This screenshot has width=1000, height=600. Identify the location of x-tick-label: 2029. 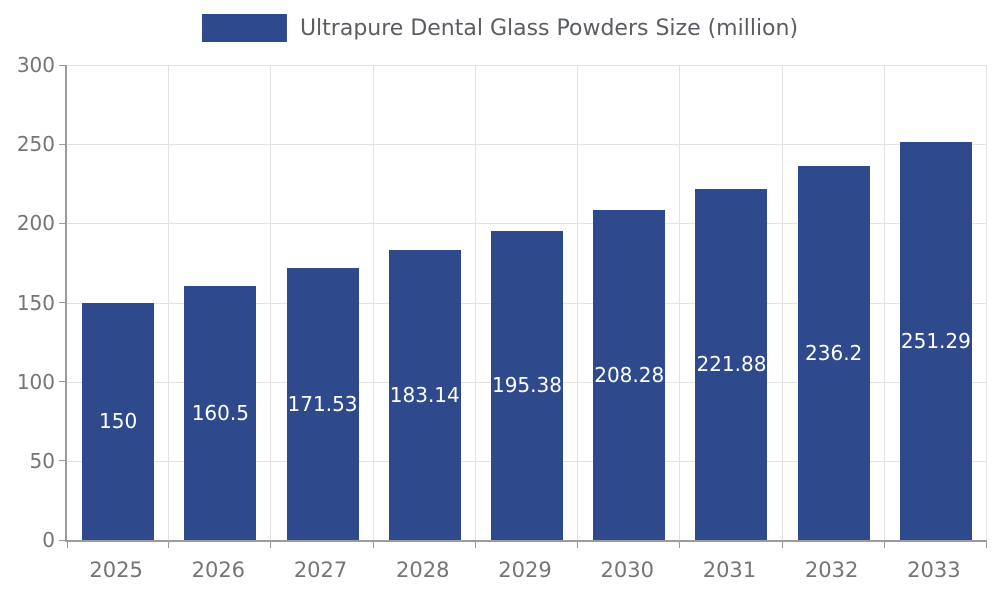
(525, 570).